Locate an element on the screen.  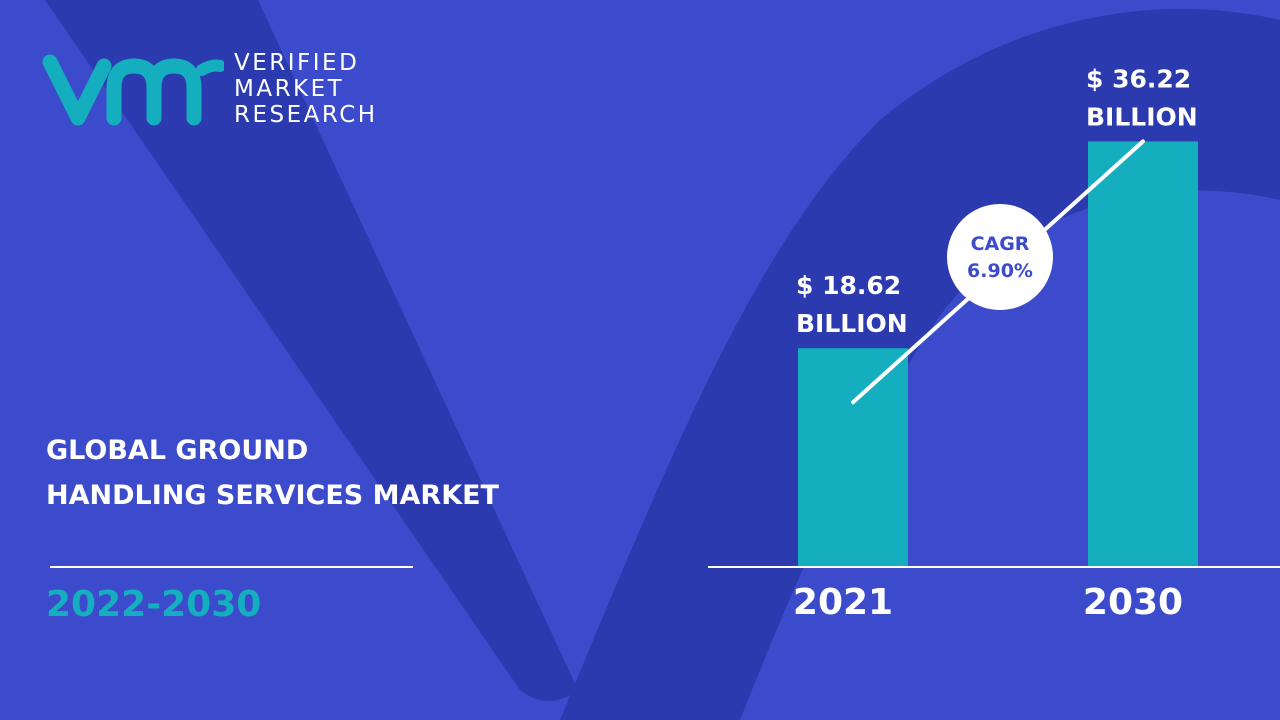
value-label-2021-line-2: BILLION is located at coordinates (852, 323).